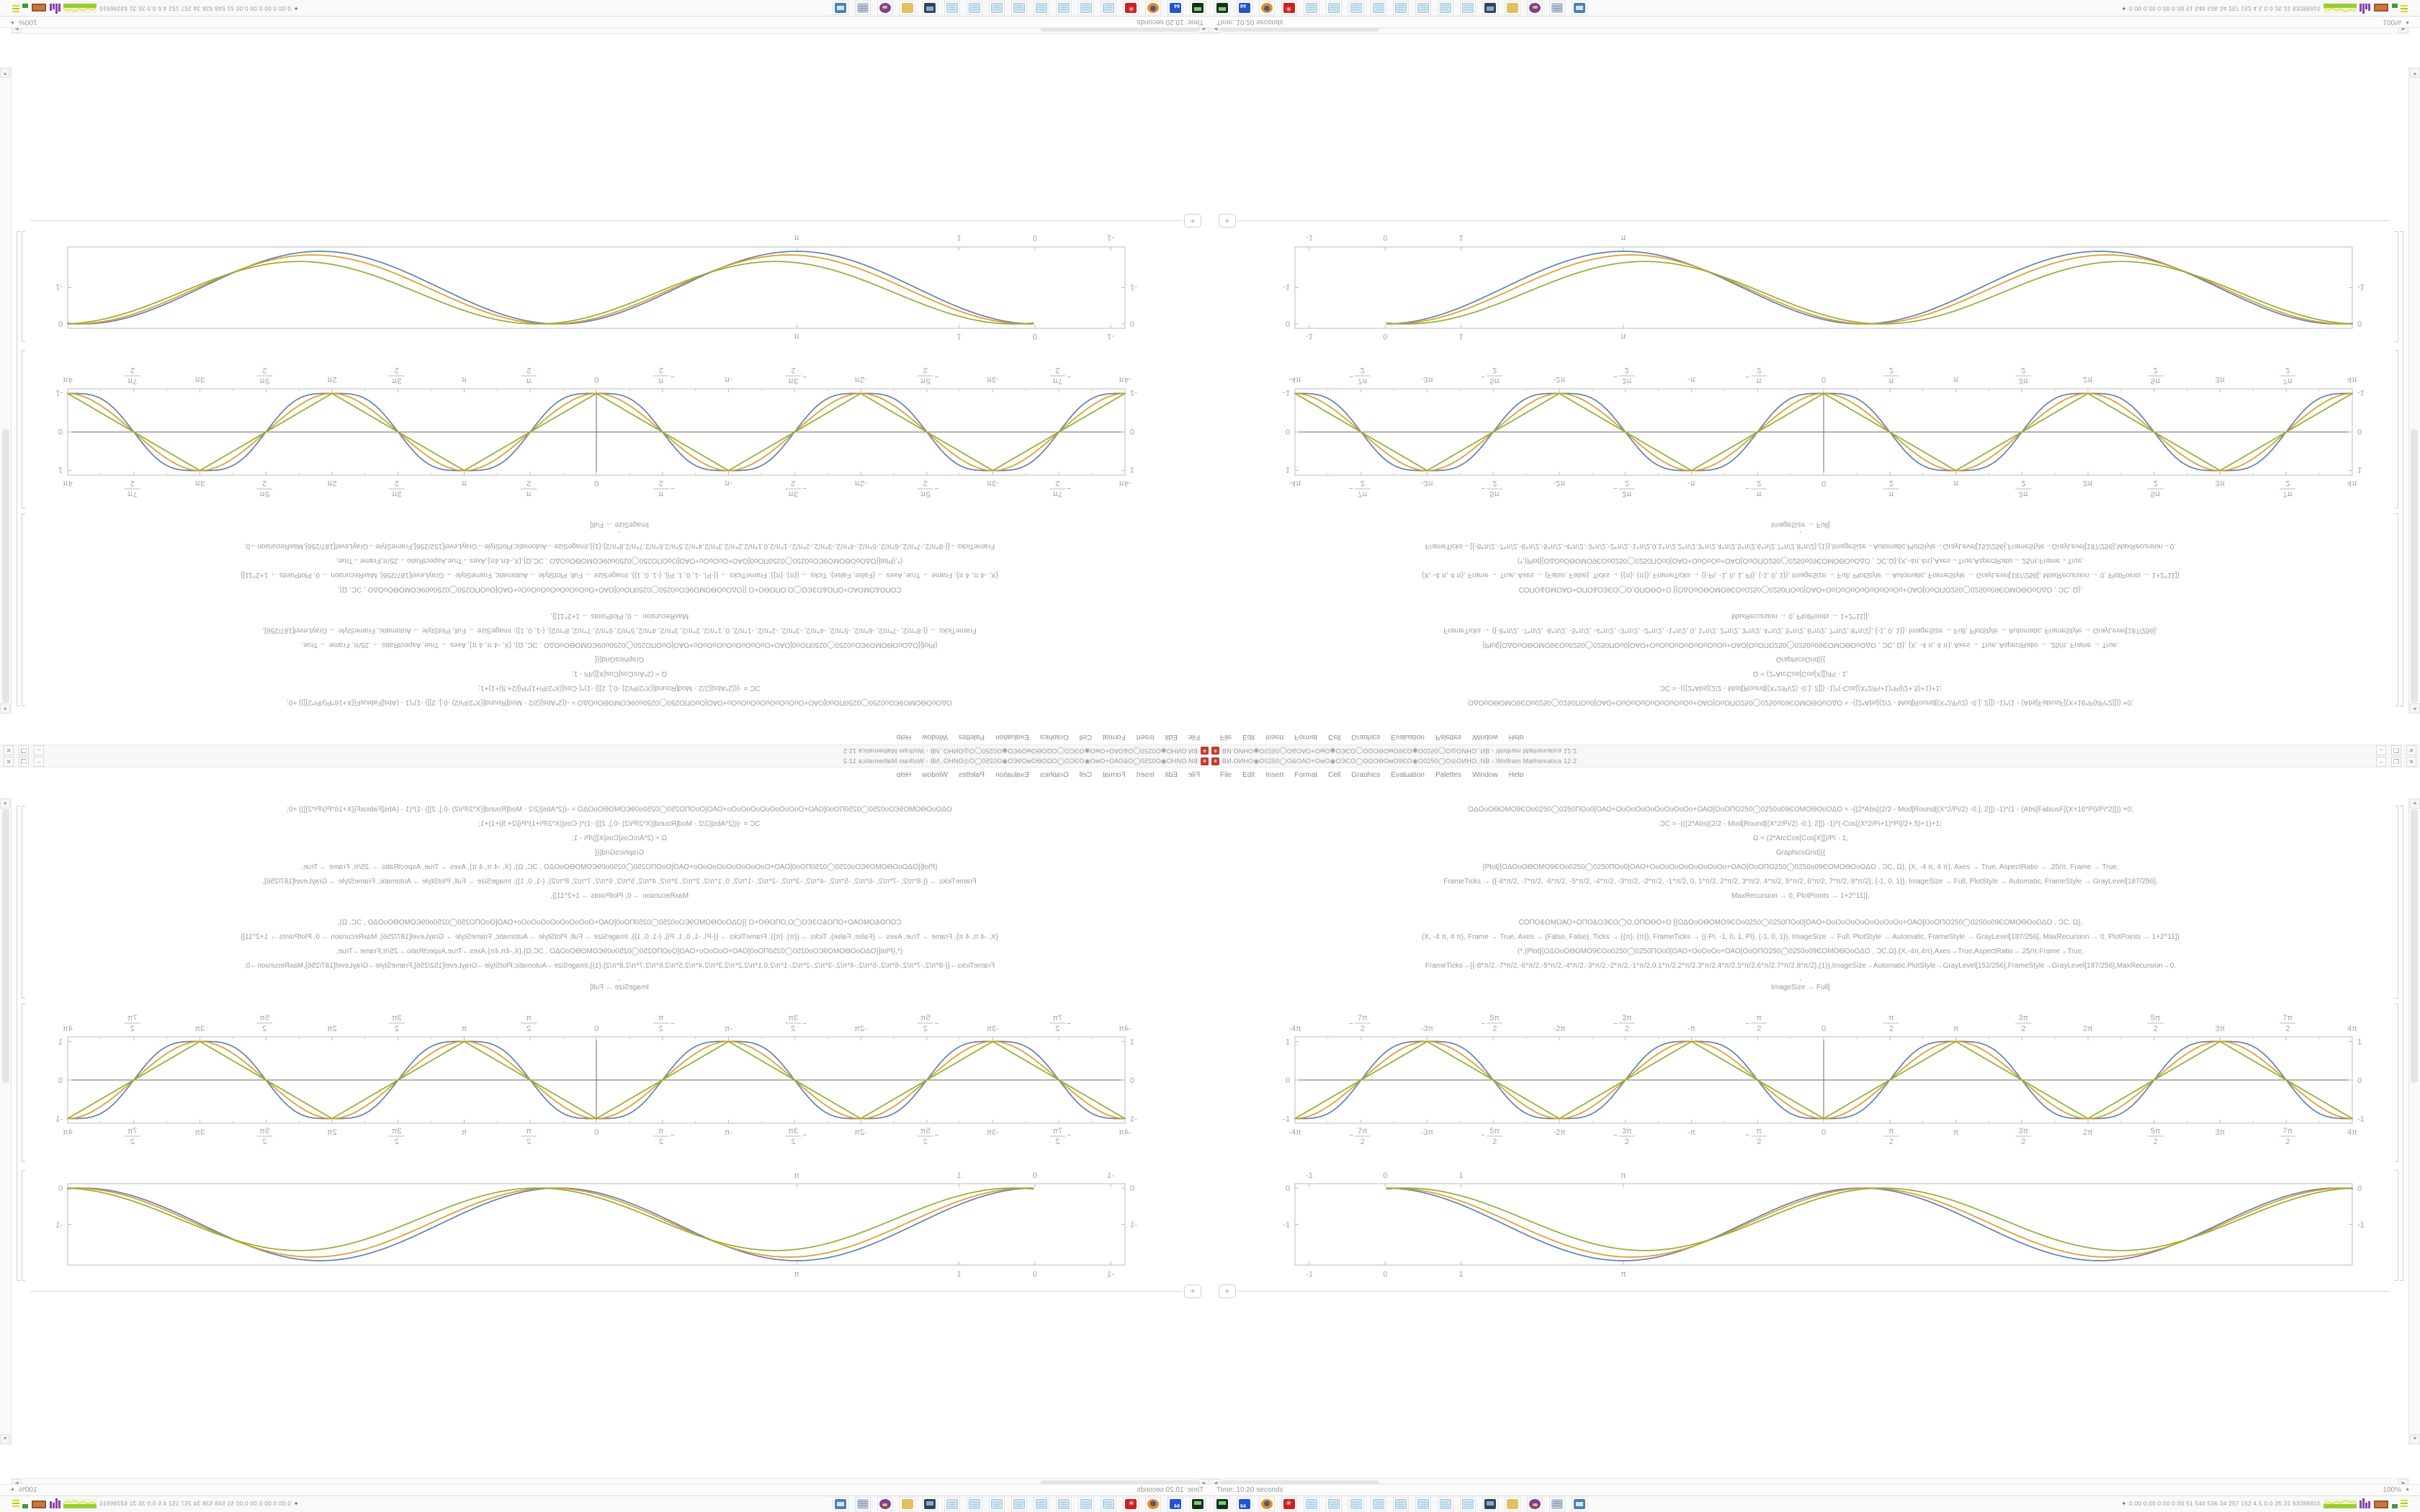  Describe the element at coordinates (1274, 775) in the screenshot. I see `menu-insert: Insert` at that location.